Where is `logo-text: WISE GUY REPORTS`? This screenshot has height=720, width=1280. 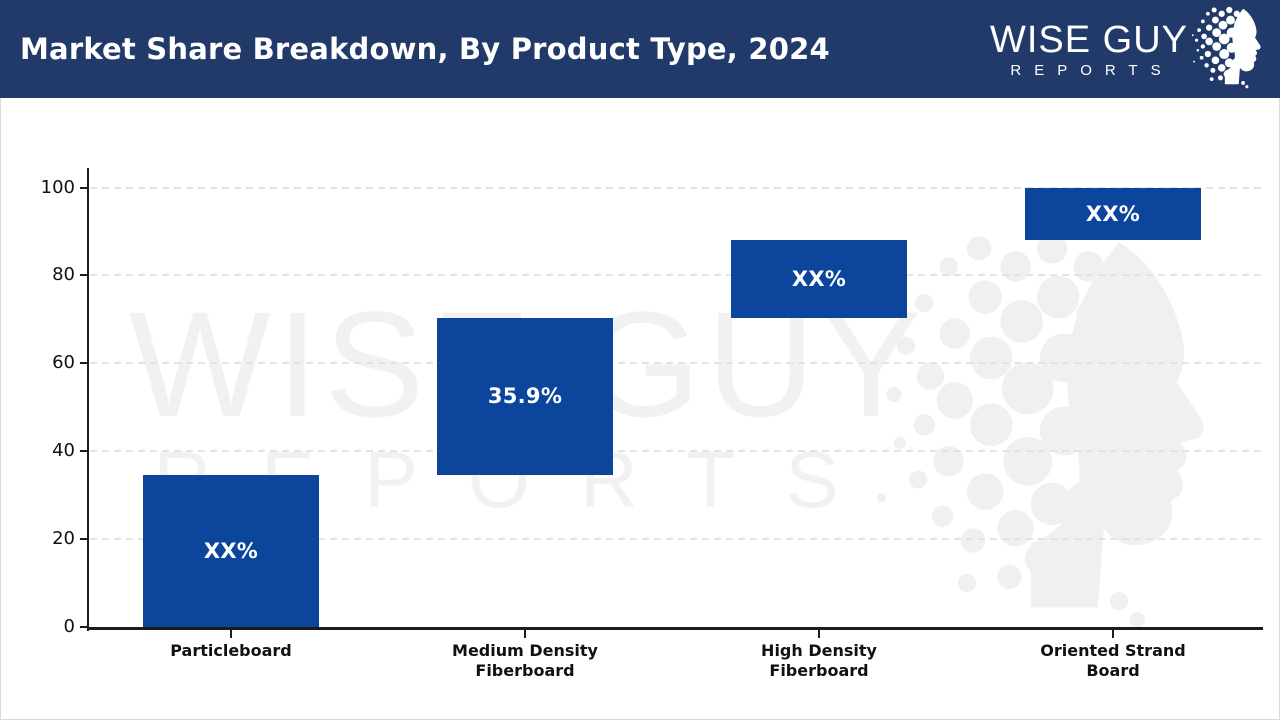
logo-text: WISE GUY REPORTS is located at coordinates (1089, 49).